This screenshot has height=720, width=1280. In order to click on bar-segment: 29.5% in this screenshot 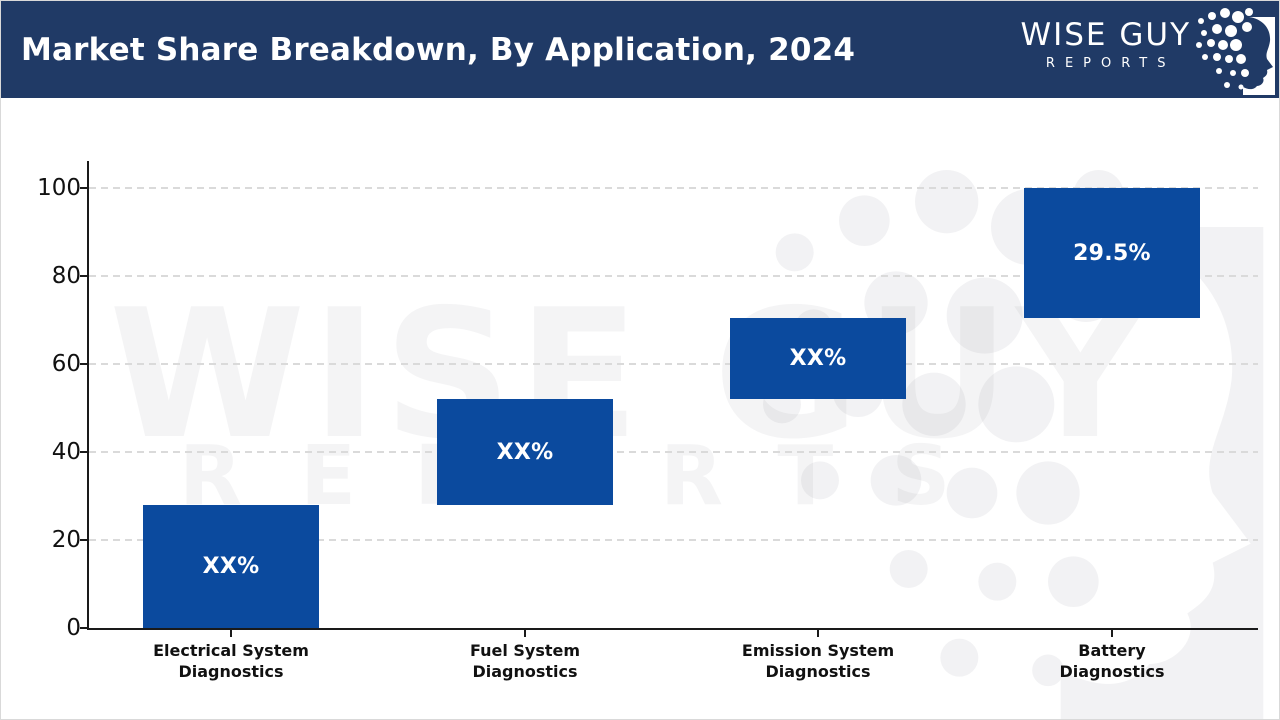, I will do `click(1112, 253)`.